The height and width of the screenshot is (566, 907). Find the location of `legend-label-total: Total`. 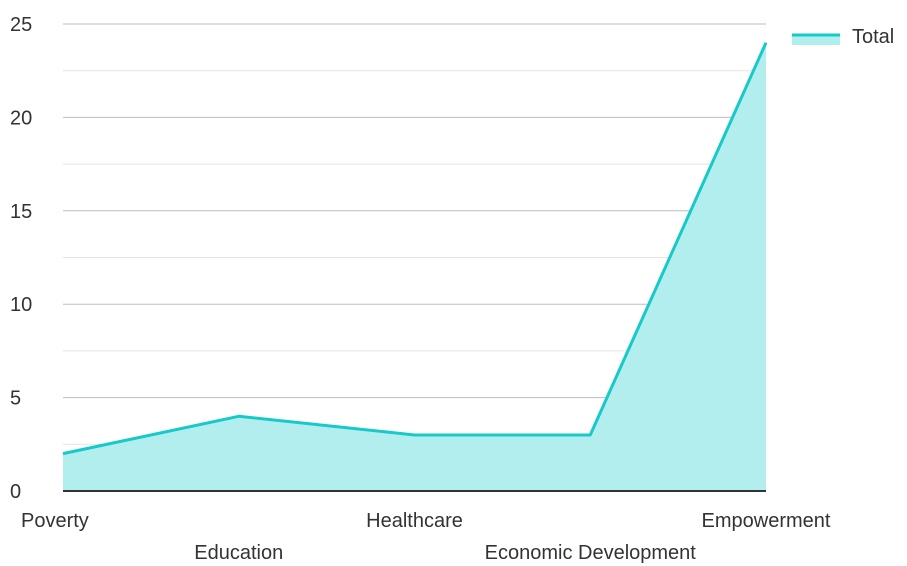

legend-label-total: Total is located at coordinates (873, 37).